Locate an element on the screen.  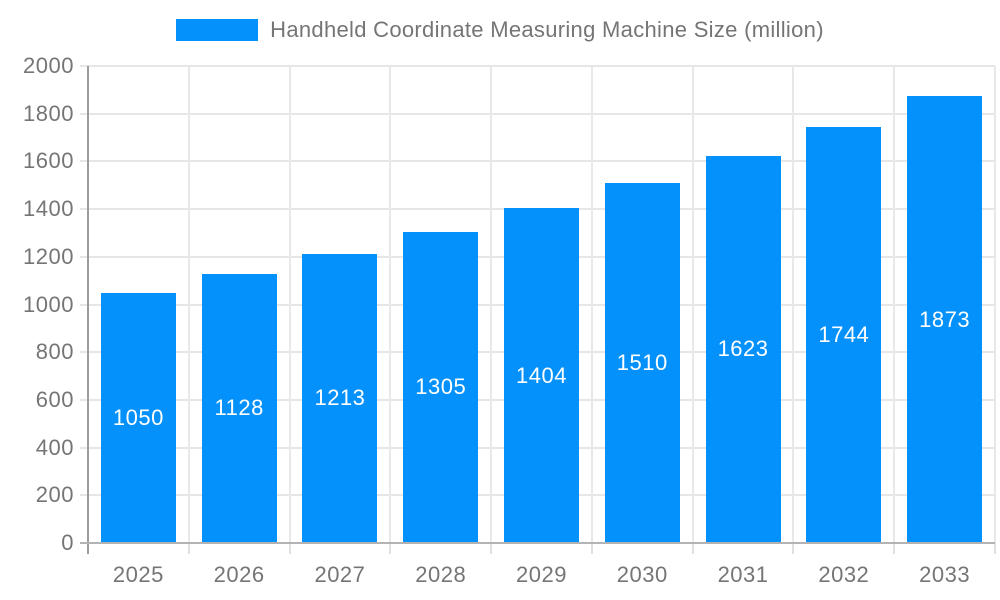
bar-value-label: 1623 is located at coordinates (743, 349).